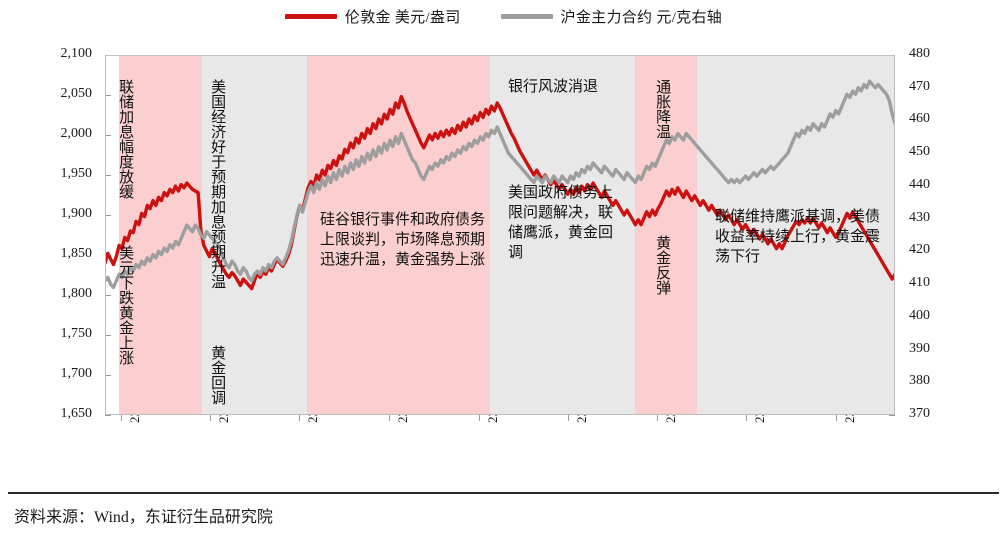 The height and width of the screenshot is (536, 1007). What do you see at coordinates (217, 184) in the screenshot?
I see `annotation-band2-top: 美国经济好于预期加息预期升温` at bounding box center [217, 184].